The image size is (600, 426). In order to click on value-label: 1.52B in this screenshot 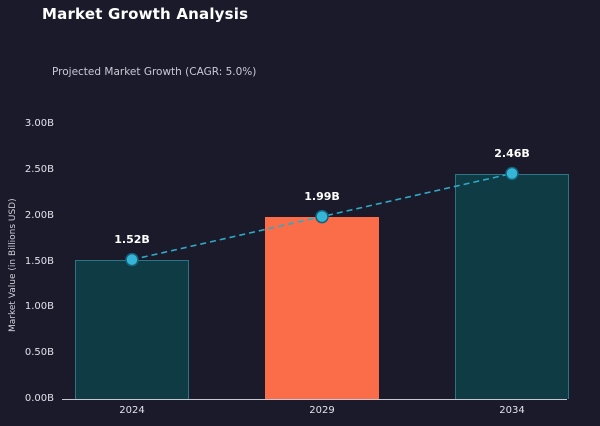, I will do `click(132, 239)`.